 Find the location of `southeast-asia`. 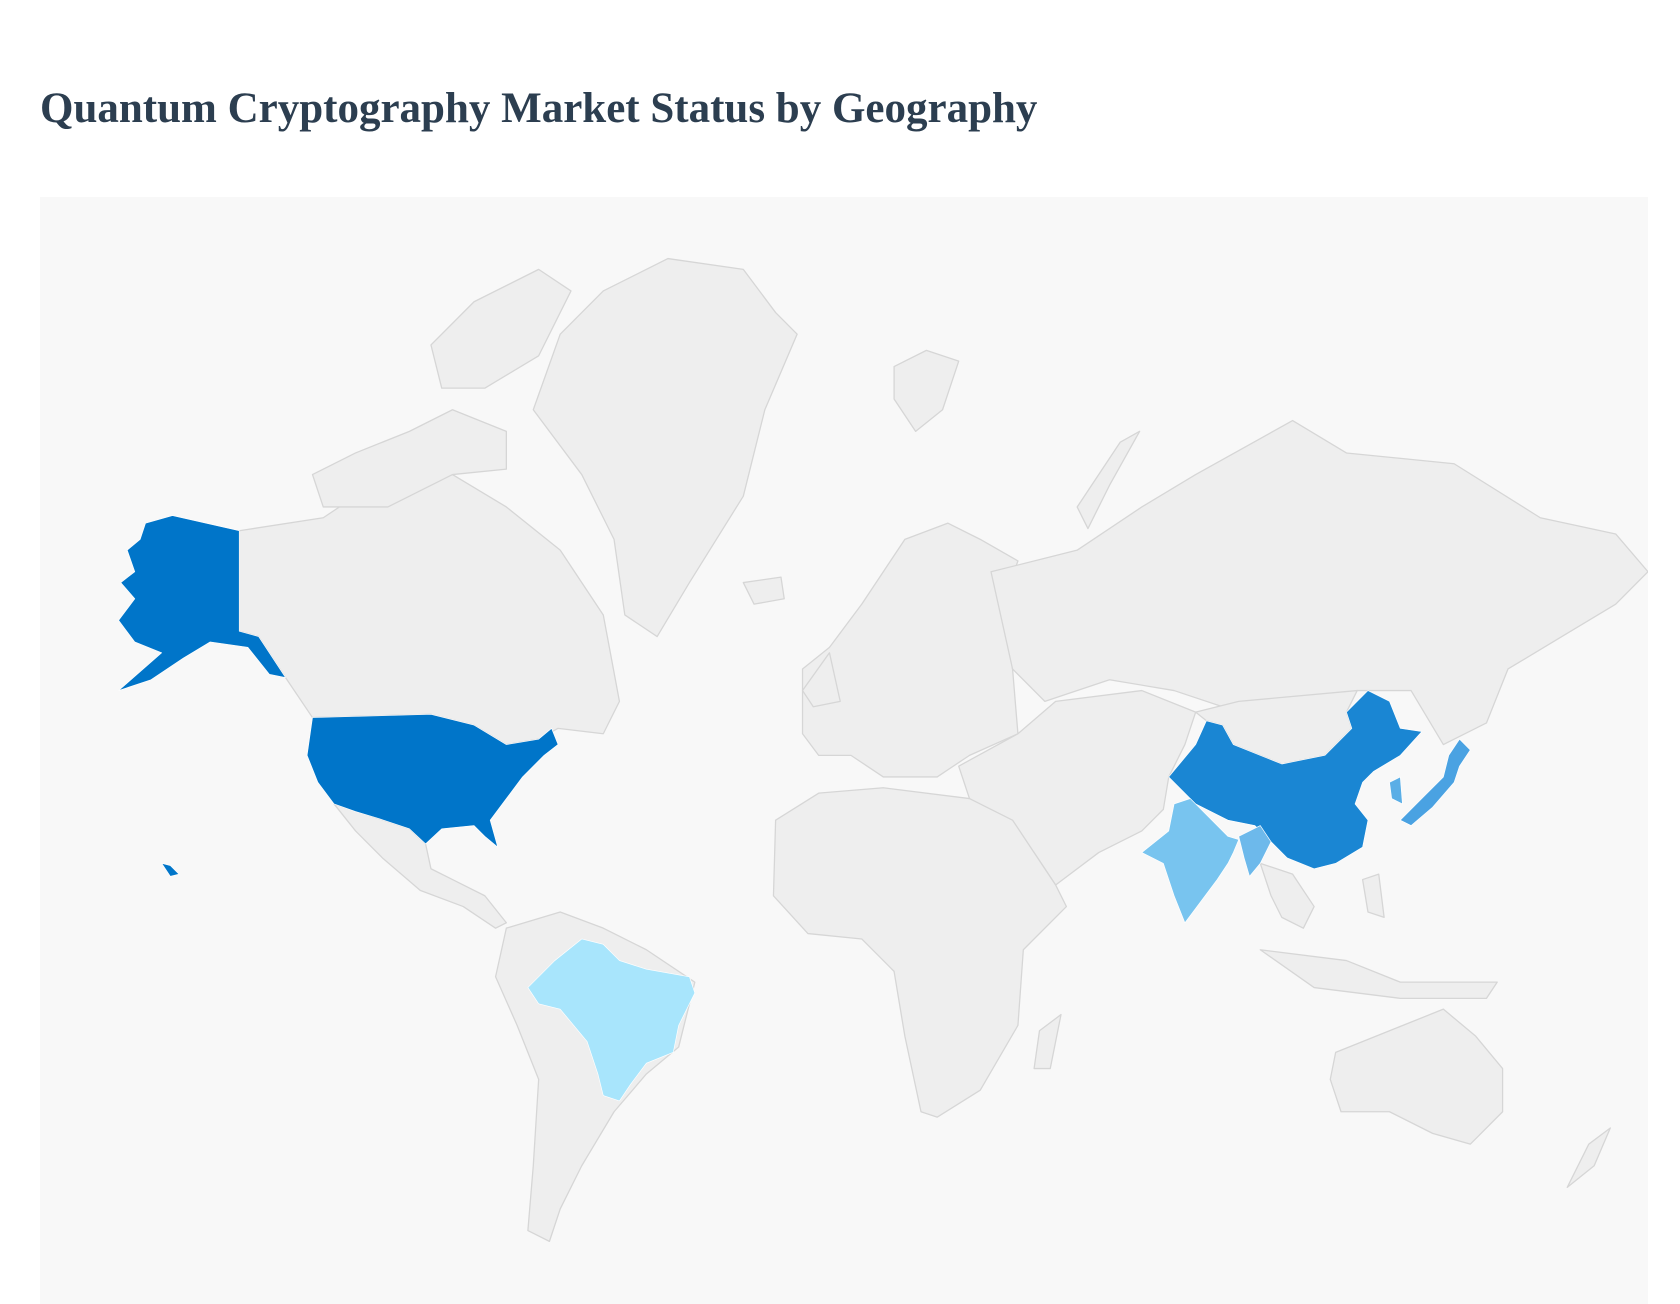

southeast-asia is located at coordinates (1287, 895).